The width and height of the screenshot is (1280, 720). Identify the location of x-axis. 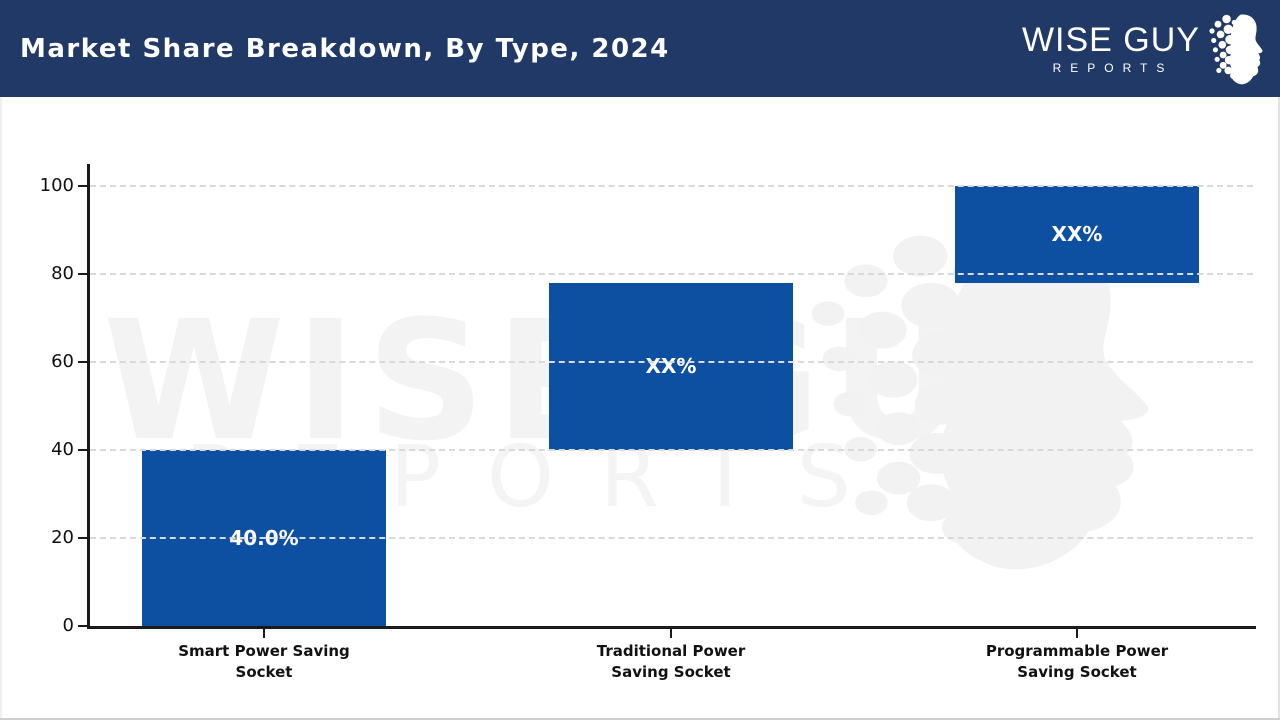
(671, 627).